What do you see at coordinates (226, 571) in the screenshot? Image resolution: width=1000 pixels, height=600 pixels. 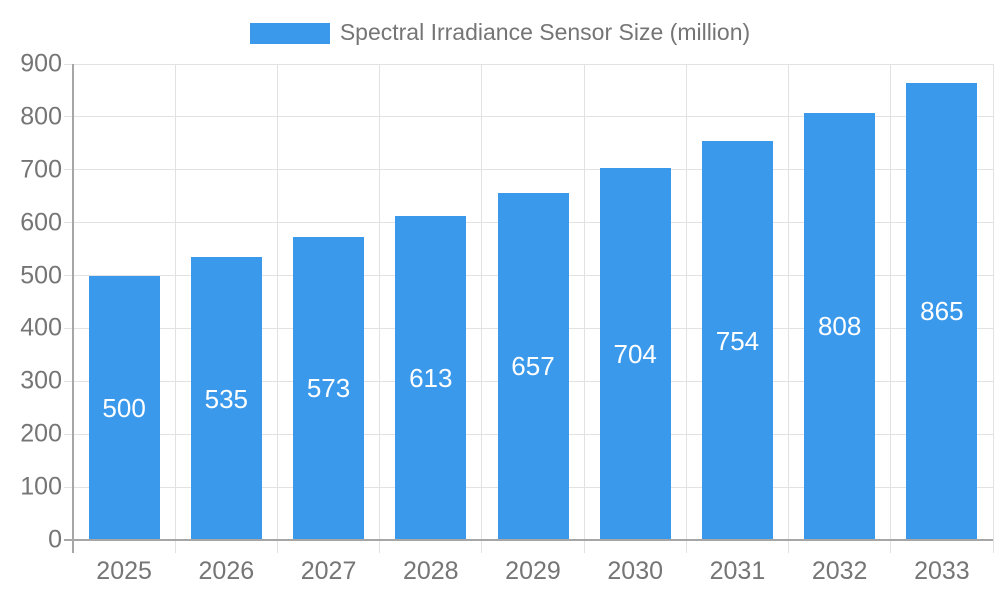 I see `x-tick-label: 2026` at bounding box center [226, 571].